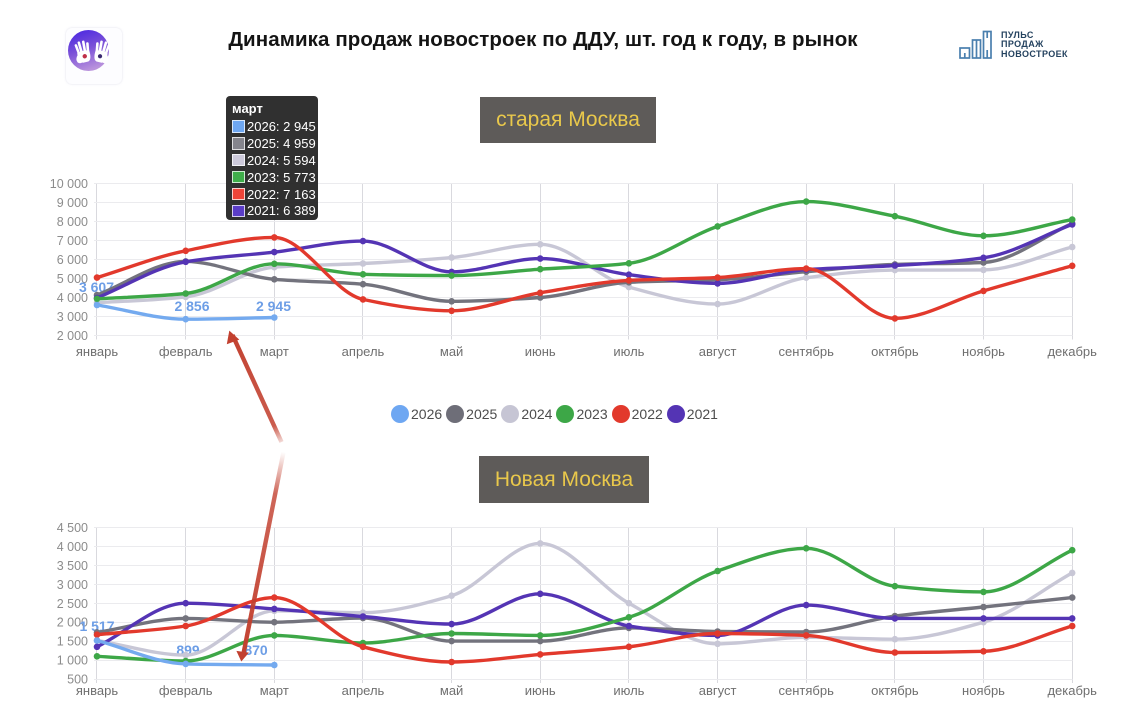  I want to click on svg-text: 9 000, so click(72, 203).